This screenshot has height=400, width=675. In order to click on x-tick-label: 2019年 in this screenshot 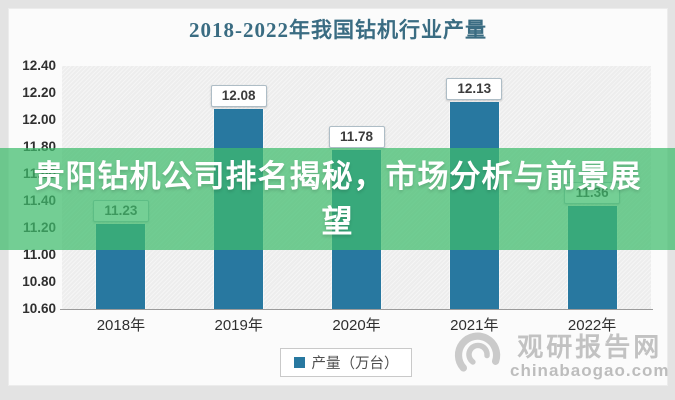, I will do `click(238, 325)`.